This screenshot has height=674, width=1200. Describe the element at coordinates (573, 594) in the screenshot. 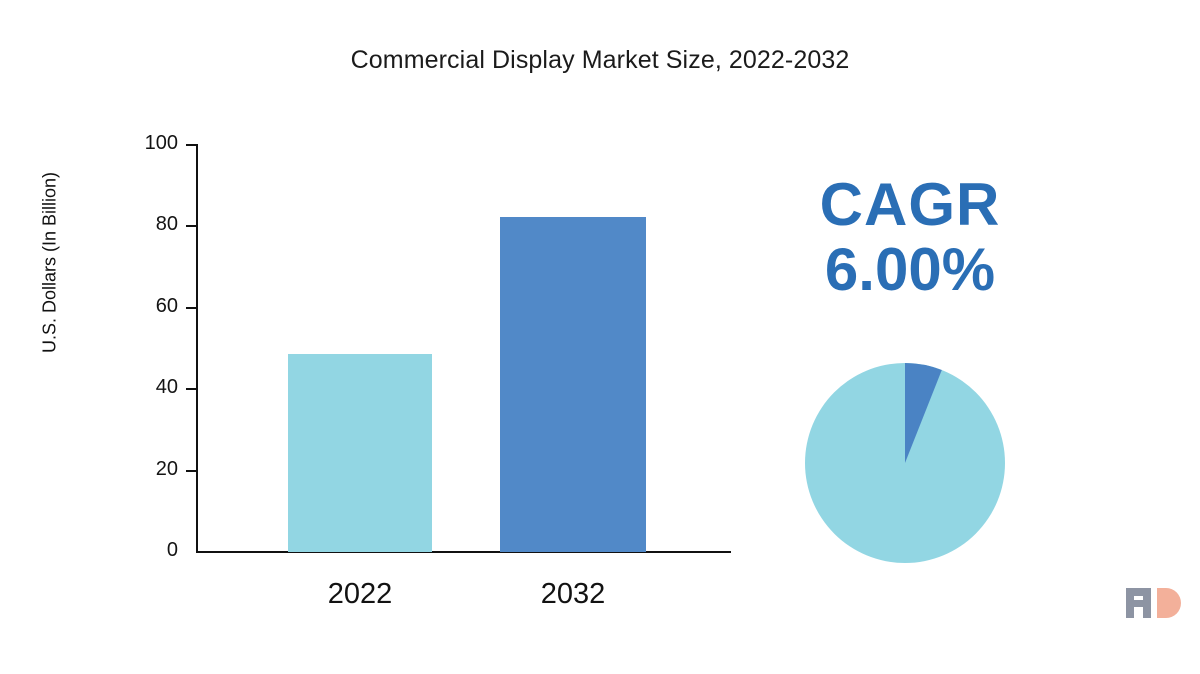

I see `x-tick-label-2032: 2032` at that location.